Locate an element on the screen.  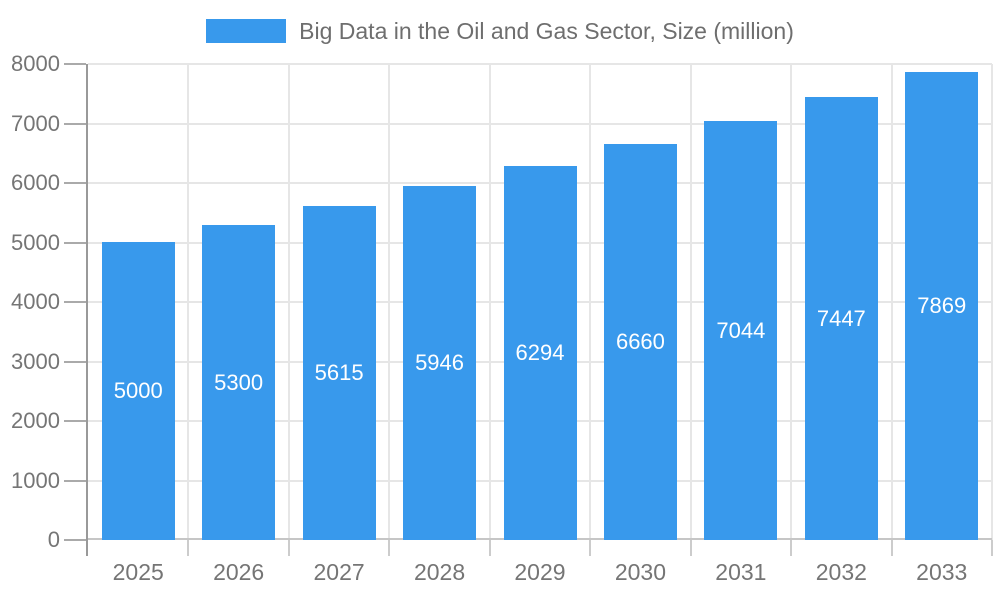
bar-value-label: 5946 is located at coordinates (440, 362).